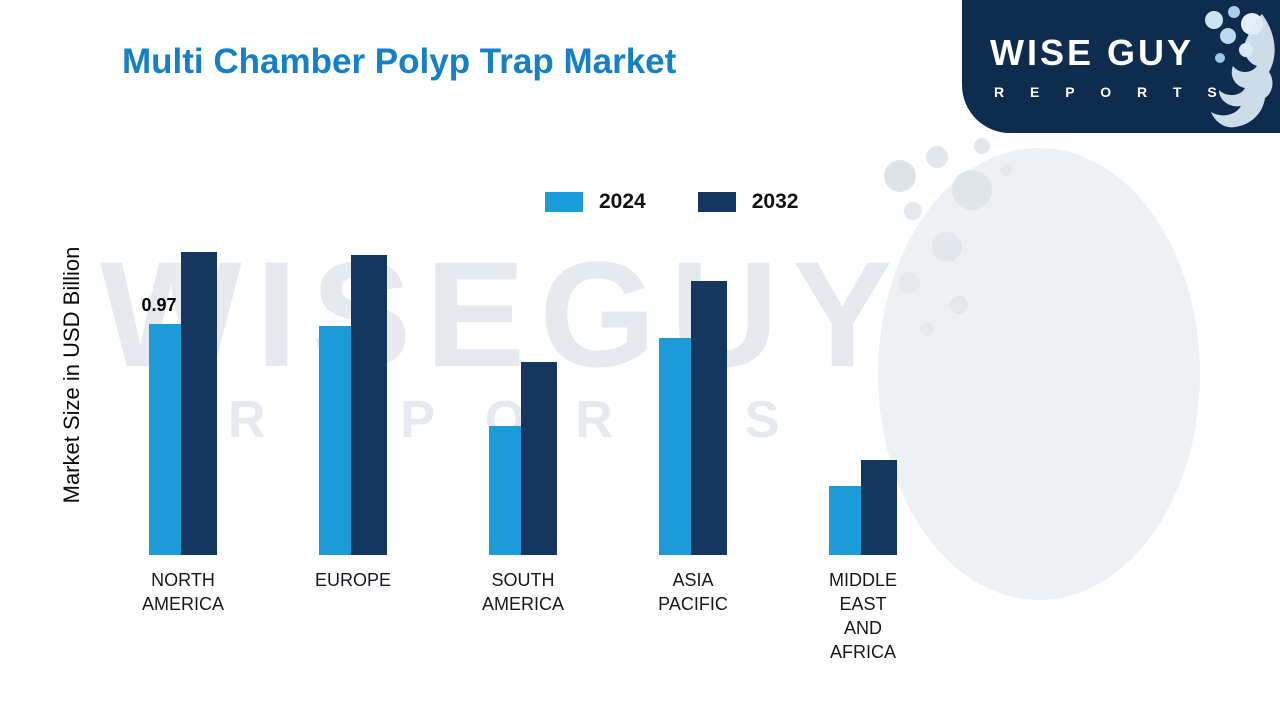 This screenshot has height=720, width=1280. Describe the element at coordinates (369, 405) in the screenshot. I see `bar-2032-europe` at that location.